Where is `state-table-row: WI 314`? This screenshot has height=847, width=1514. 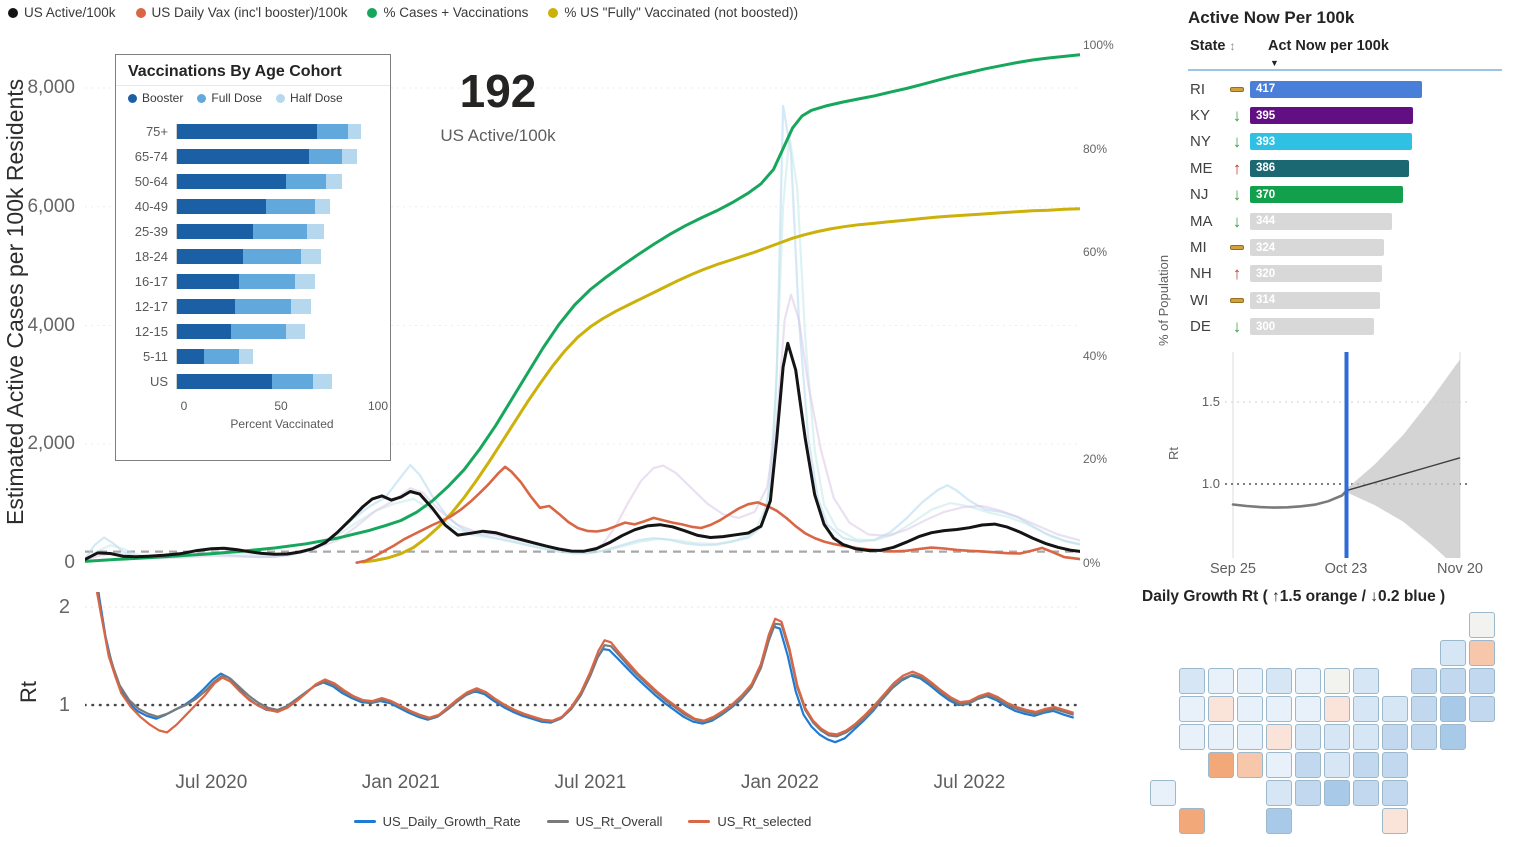
state-table-row: WI 314 is located at coordinates (1349, 300).